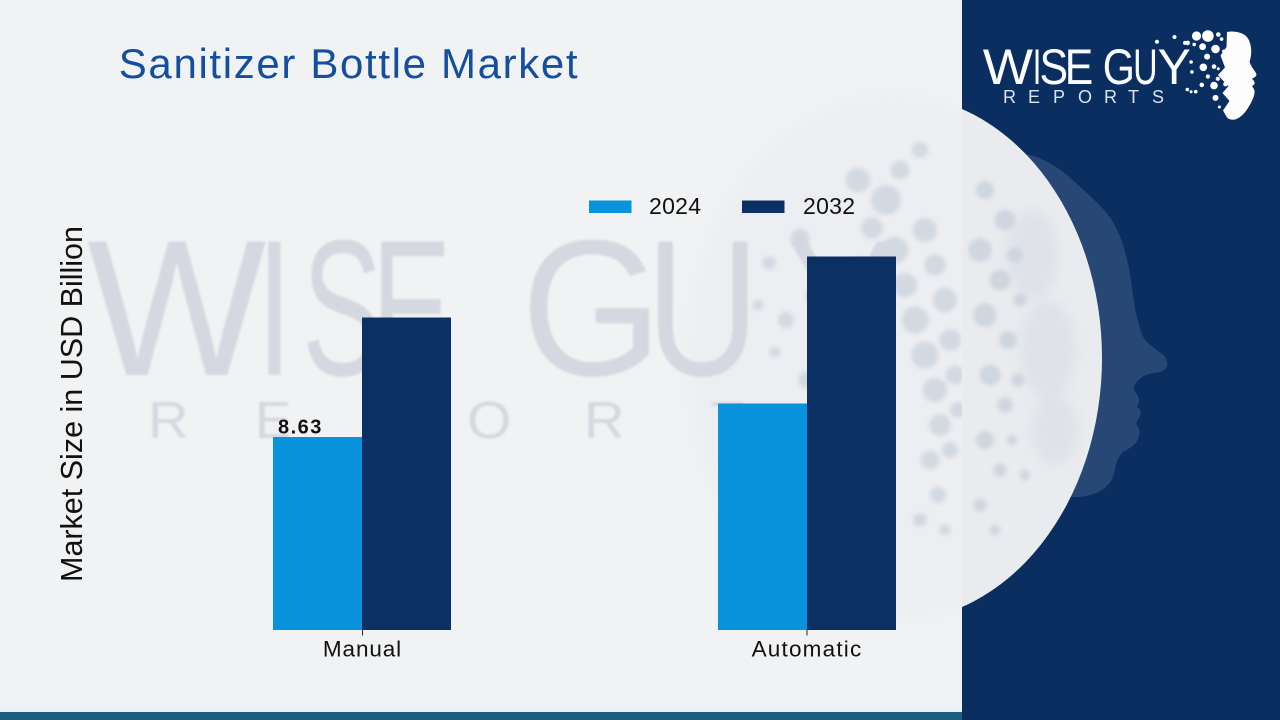 This screenshot has height=720, width=1280. Describe the element at coordinates (349, 63) in the screenshot. I see `svg-text: Sanitizer Bottle Market` at that location.